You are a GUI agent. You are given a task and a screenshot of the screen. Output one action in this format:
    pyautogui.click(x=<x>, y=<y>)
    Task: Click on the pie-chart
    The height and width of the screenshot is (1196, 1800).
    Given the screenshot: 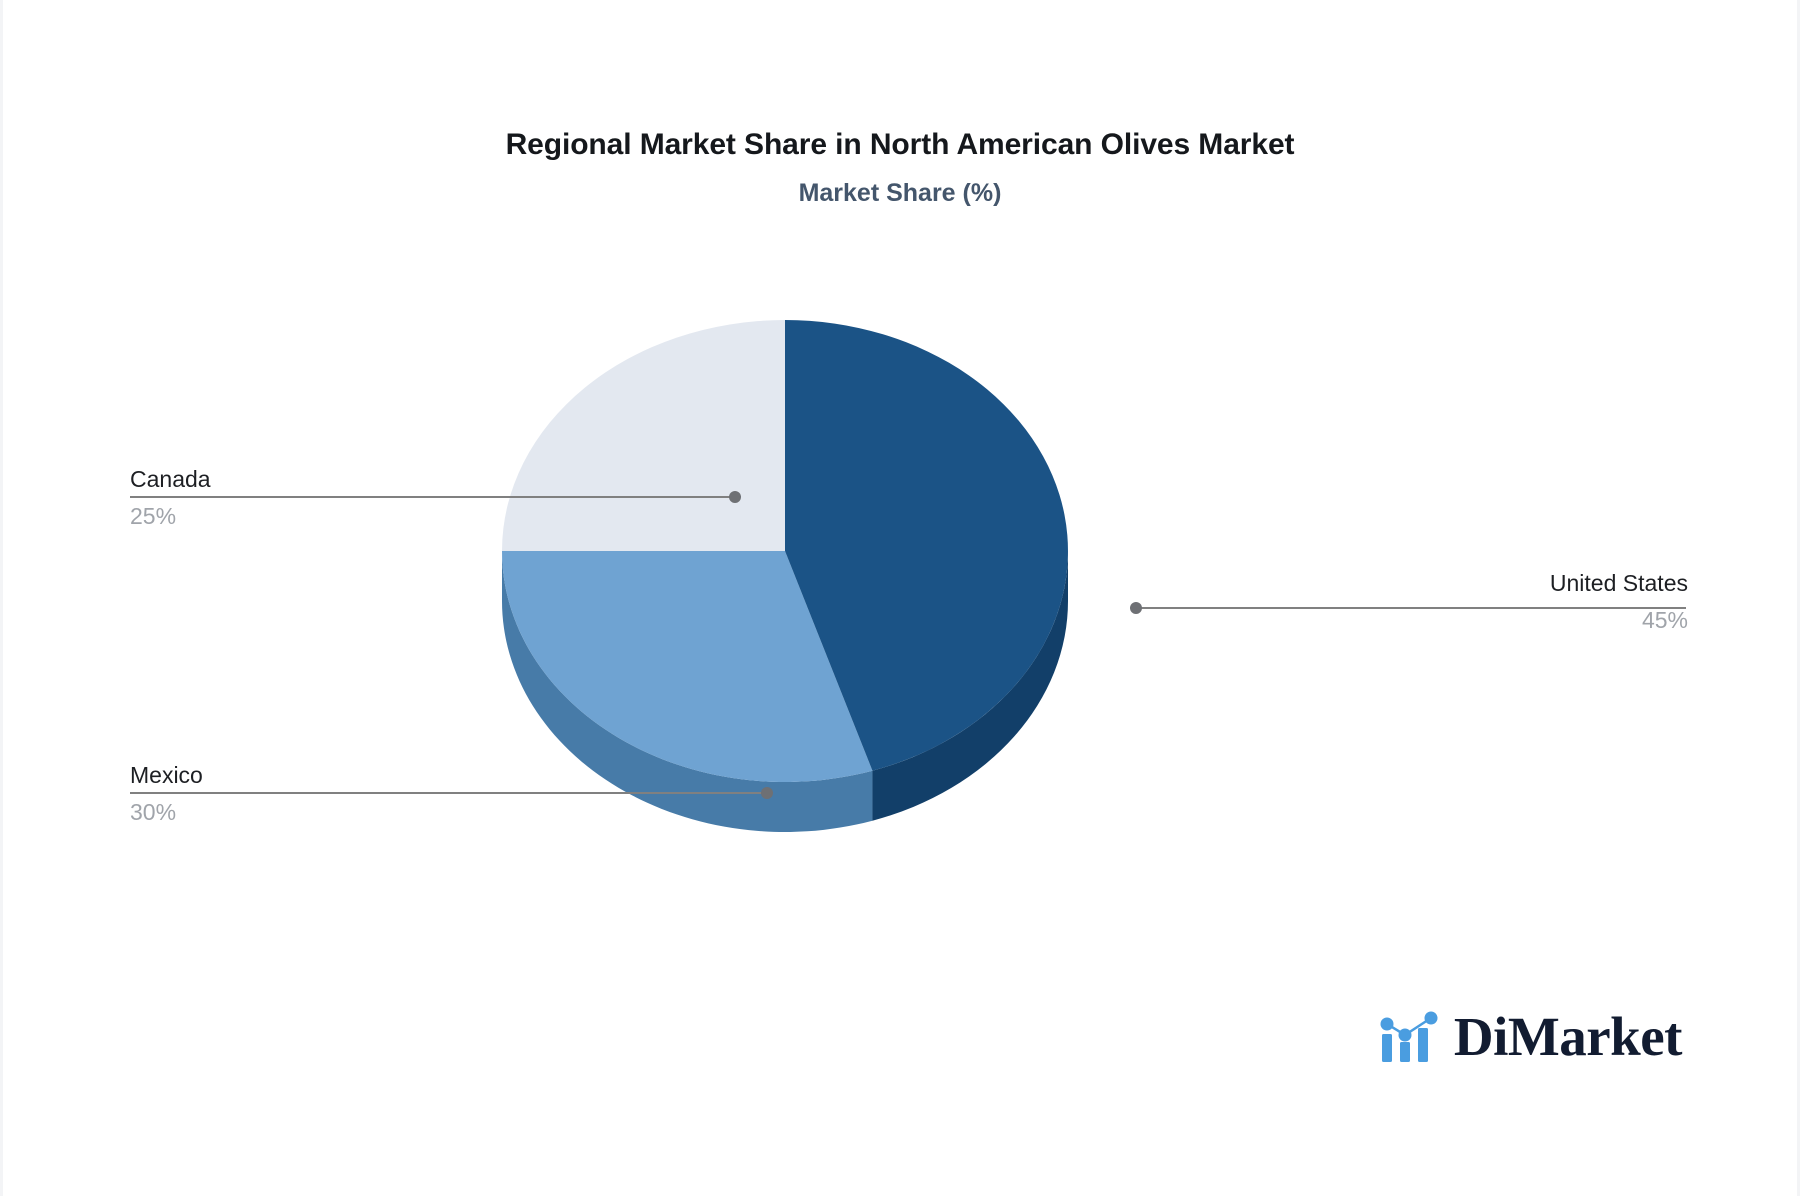 What is the action you would take?
    pyautogui.click(x=785, y=576)
    